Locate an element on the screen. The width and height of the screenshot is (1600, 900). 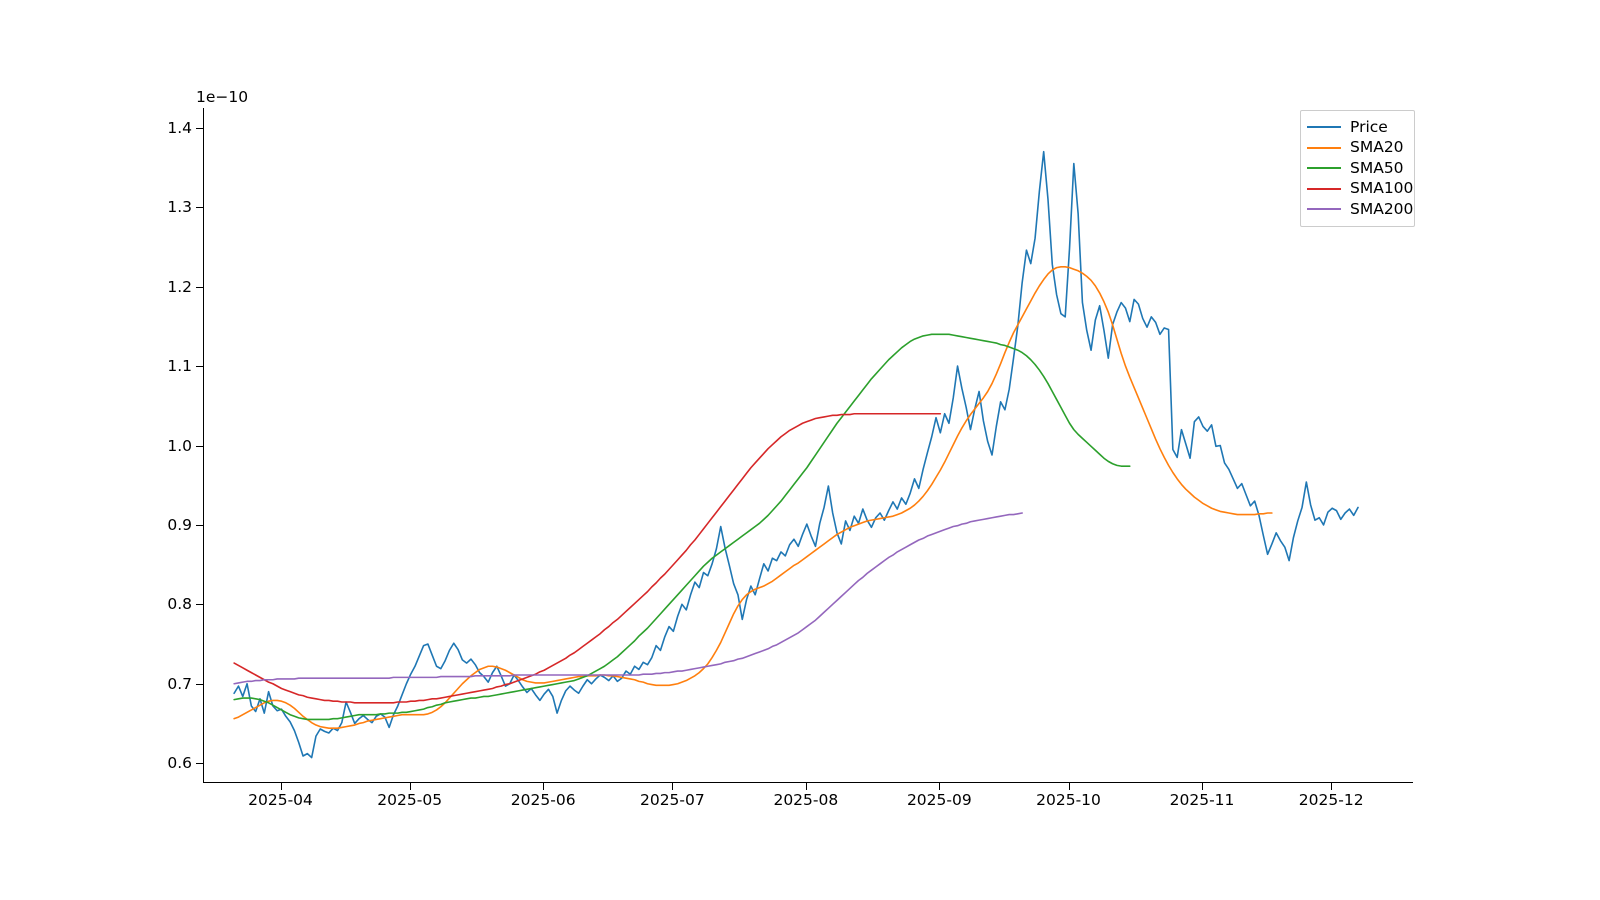
y-tick-label: 1.2 is located at coordinates (179, 286).